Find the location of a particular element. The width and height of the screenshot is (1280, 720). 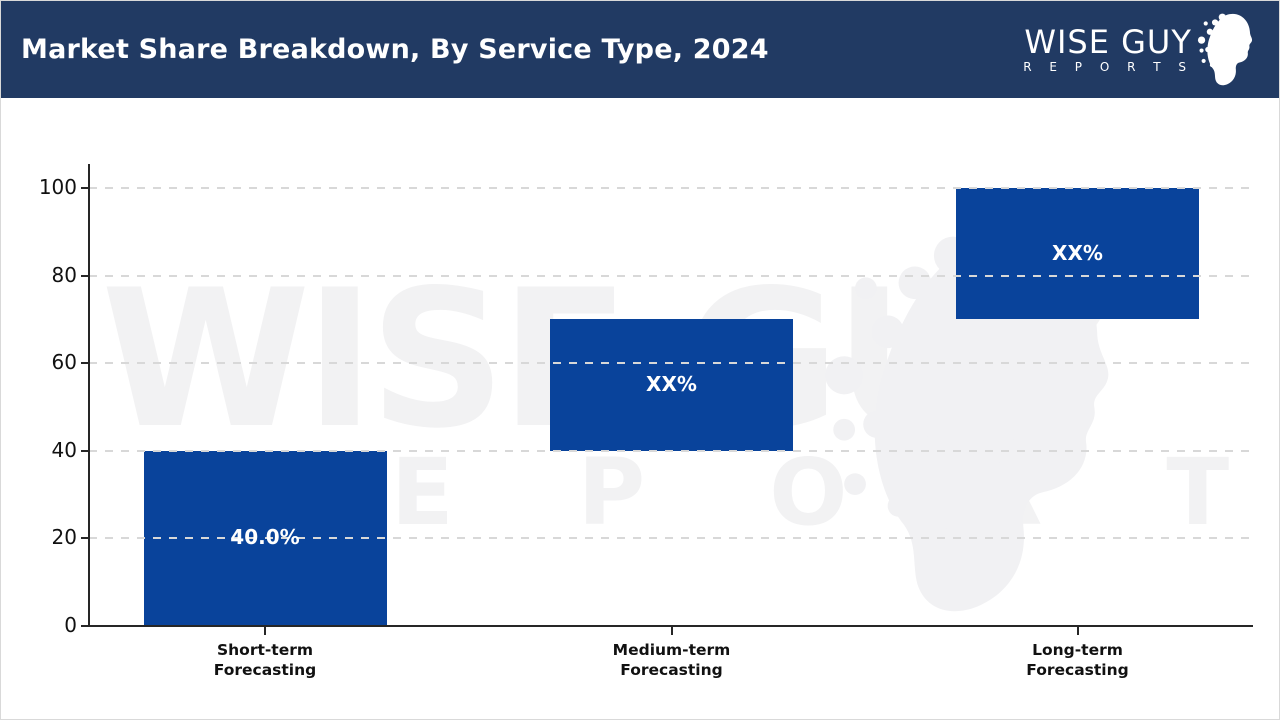

y-tick-label: 80 is located at coordinates (64, 274).